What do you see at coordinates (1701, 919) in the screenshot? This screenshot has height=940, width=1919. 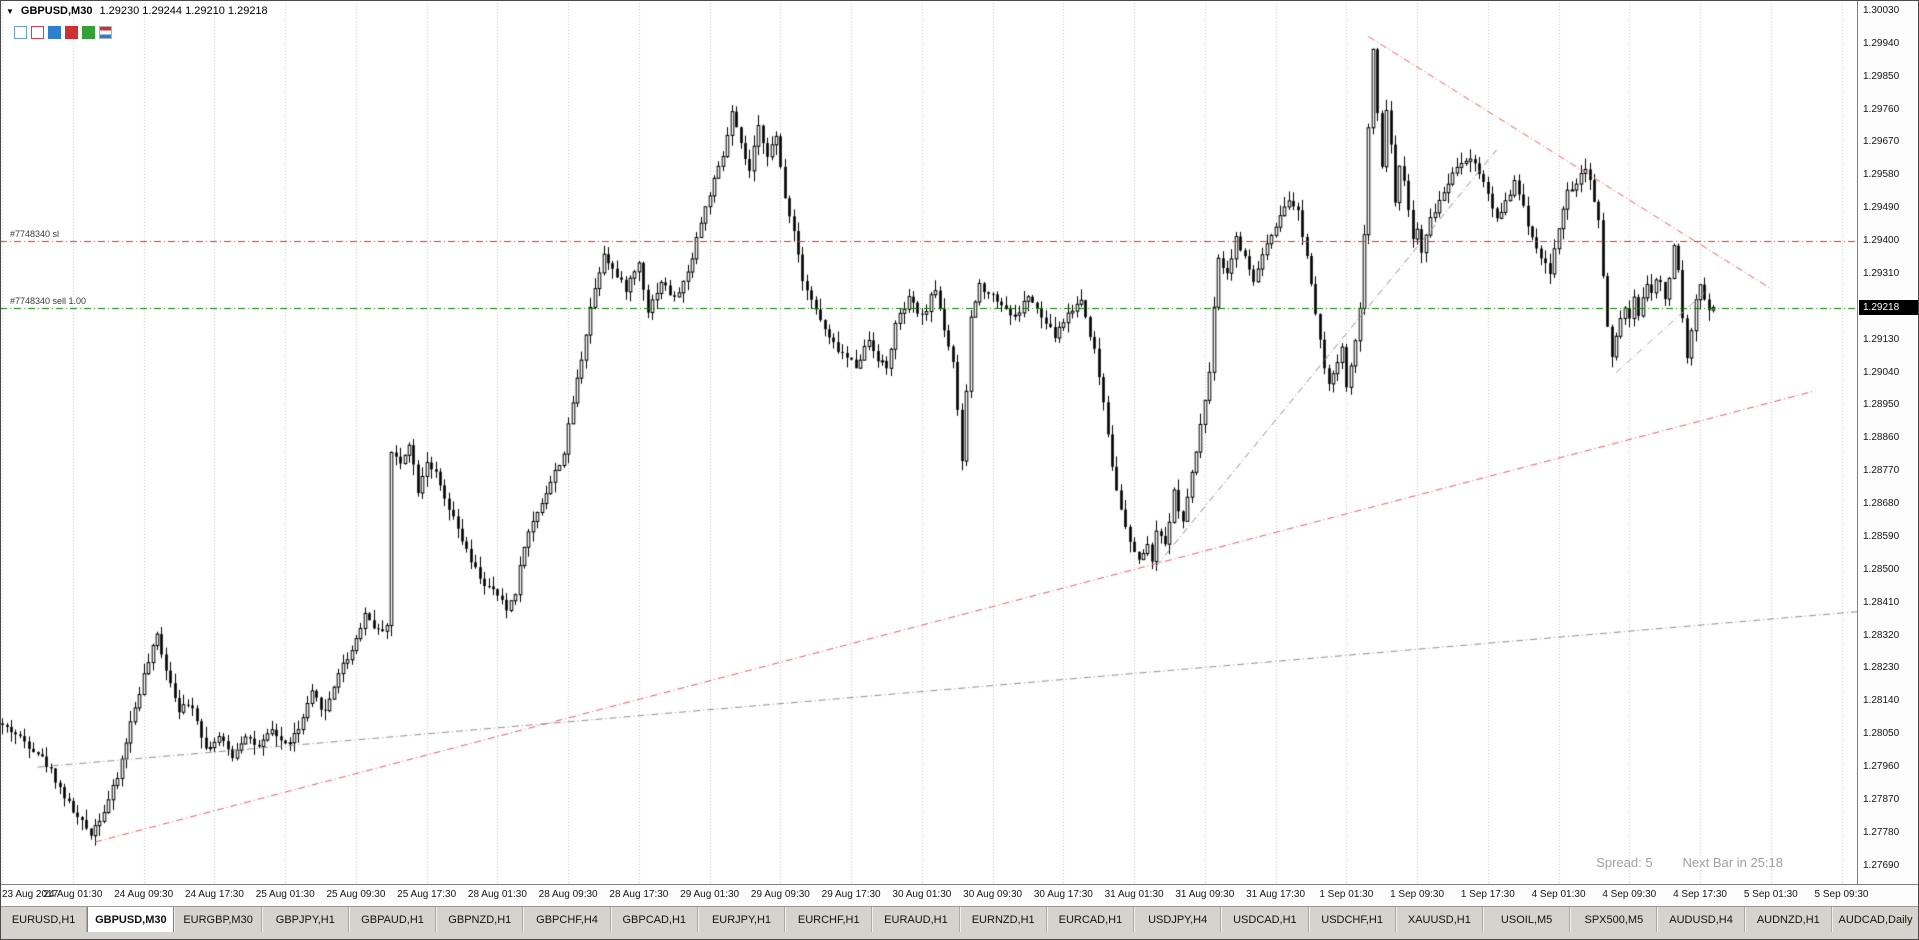 I see `tab-audusd-h4: AUDUSD,H4` at bounding box center [1701, 919].